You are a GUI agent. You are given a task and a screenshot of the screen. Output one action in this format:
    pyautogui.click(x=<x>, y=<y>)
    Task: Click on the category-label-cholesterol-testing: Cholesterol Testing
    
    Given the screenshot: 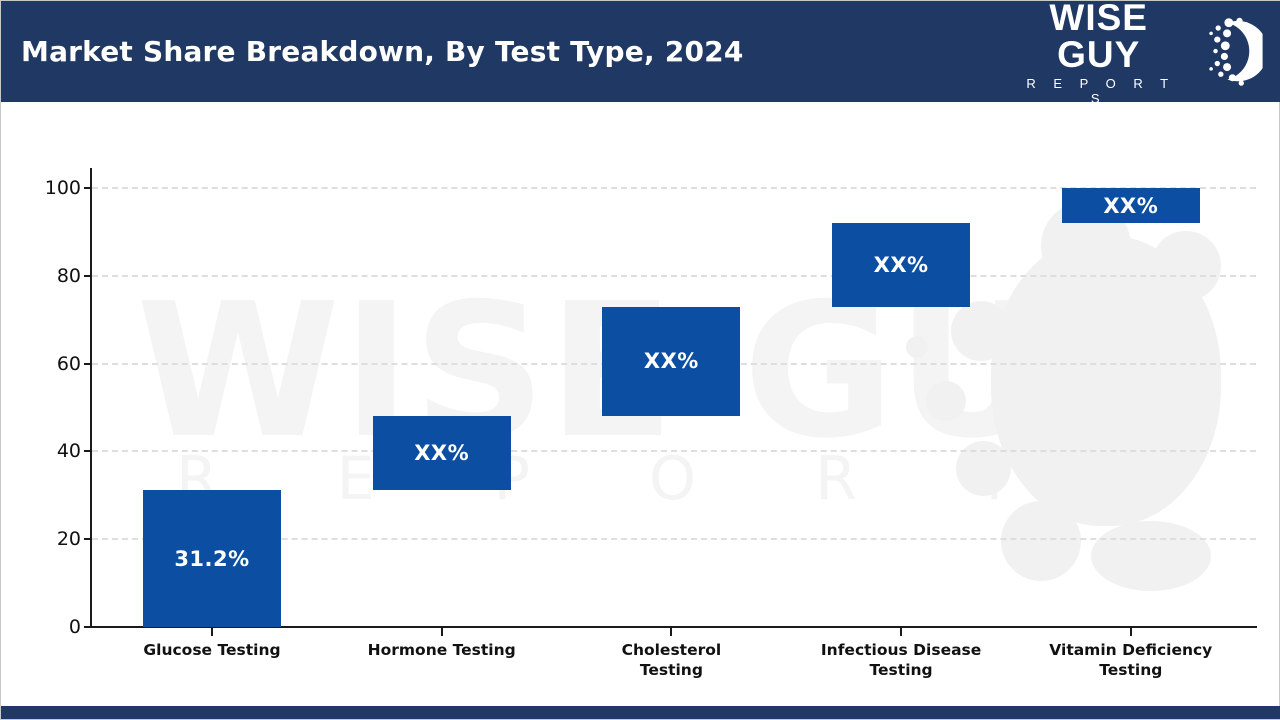 What is the action you would take?
    pyautogui.click(x=671, y=660)
    